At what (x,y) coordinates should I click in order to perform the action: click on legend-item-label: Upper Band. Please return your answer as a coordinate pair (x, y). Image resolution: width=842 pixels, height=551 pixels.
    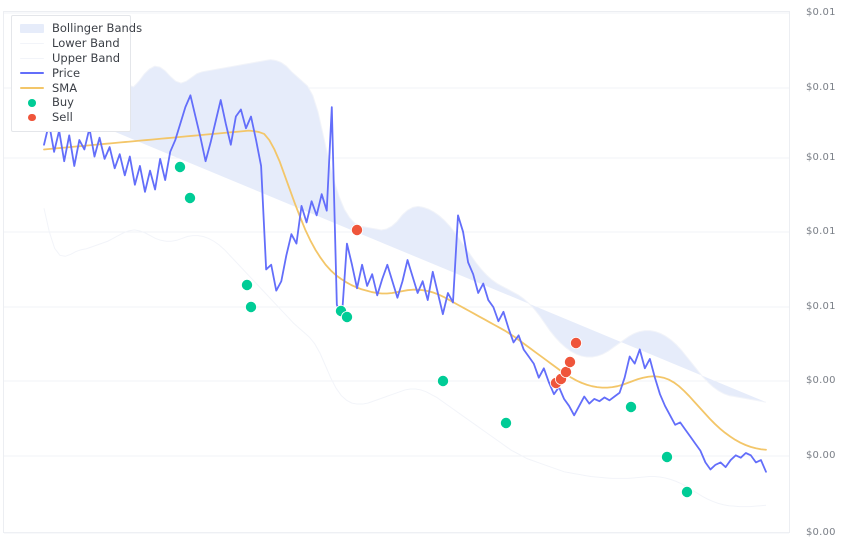
    Looking at the image, I should click on (86, 57).